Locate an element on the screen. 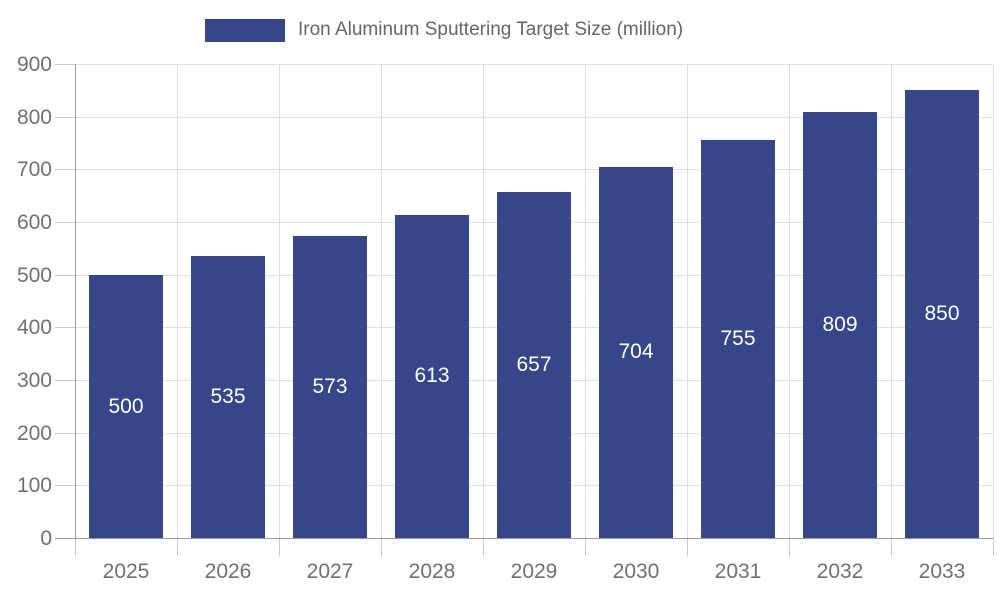 This screenshot has width=1000, height=600. bar-2031: 755 is located at coordinates (738, 339).